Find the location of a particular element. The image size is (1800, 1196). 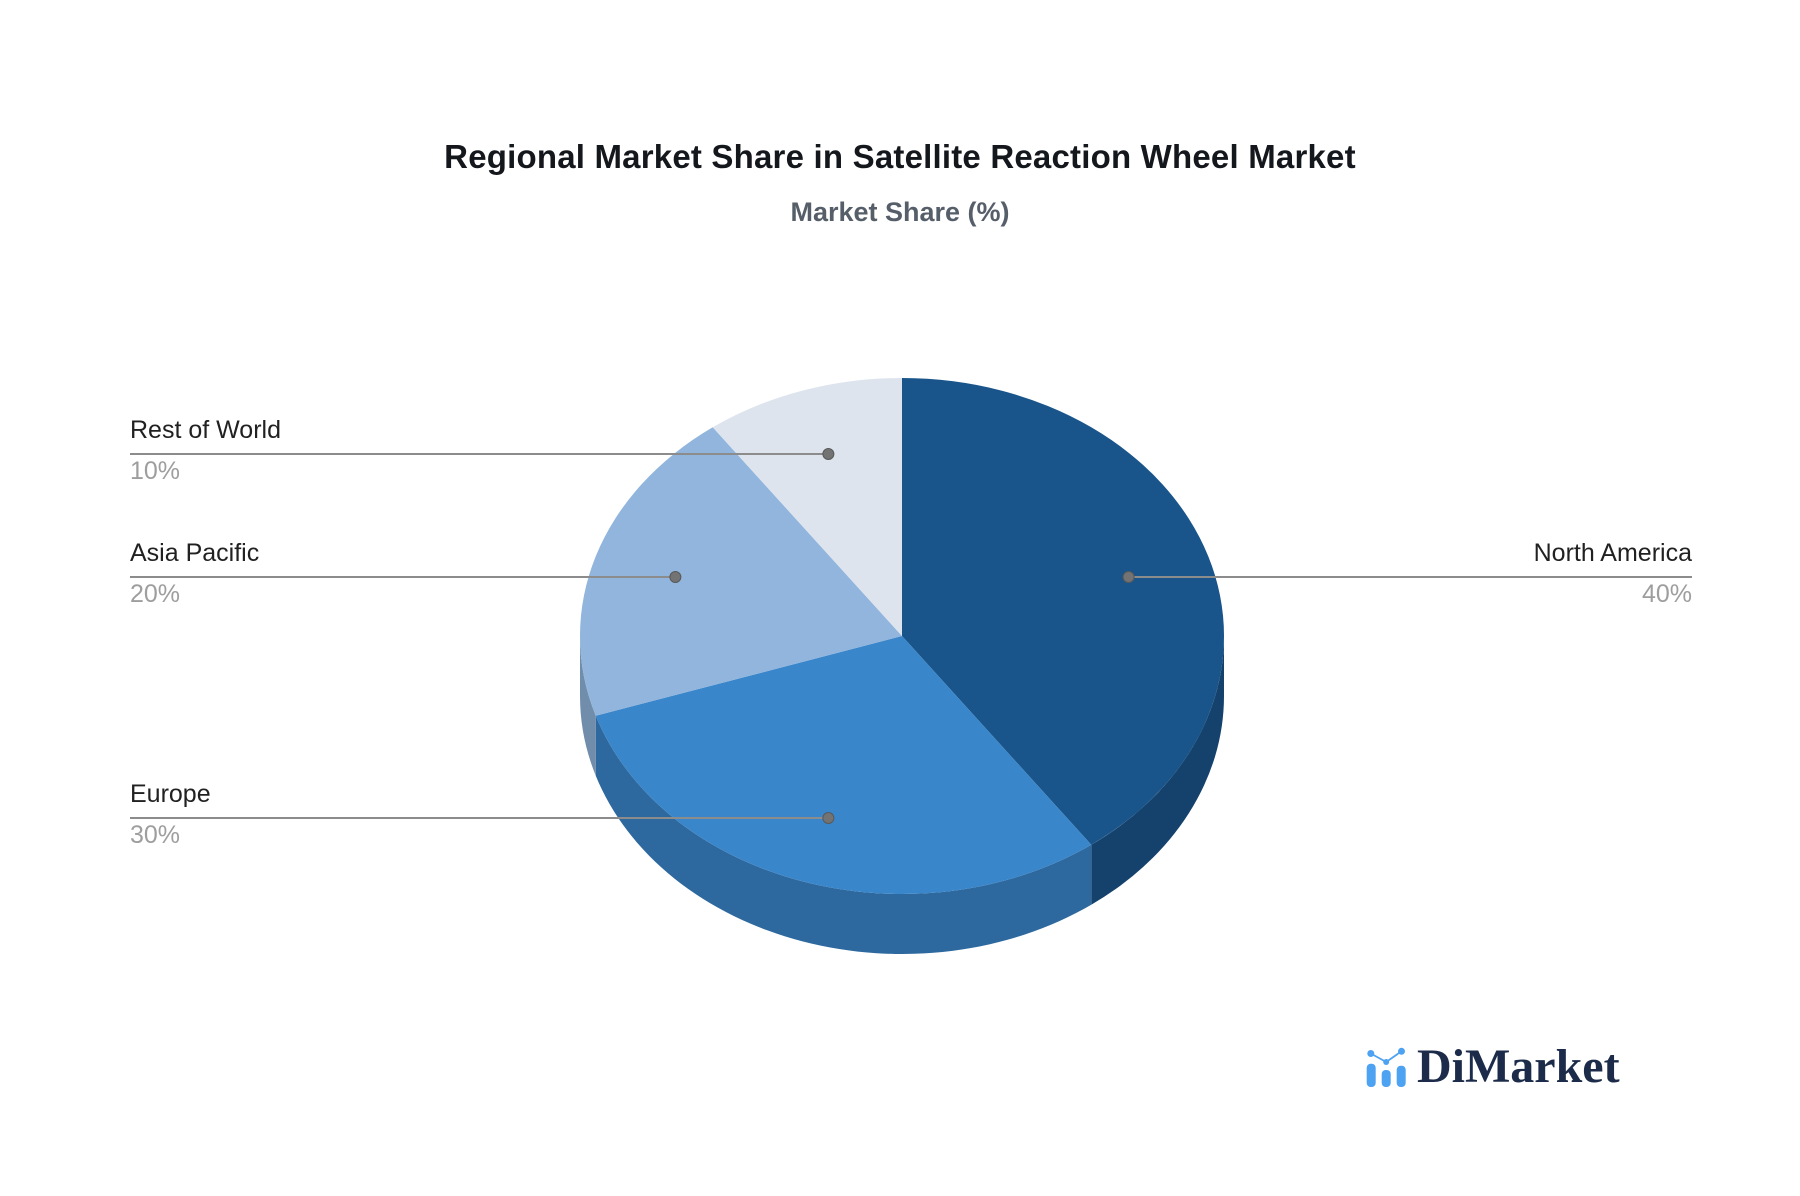

slice-value: 40% is located at coordinates (1666, 594).